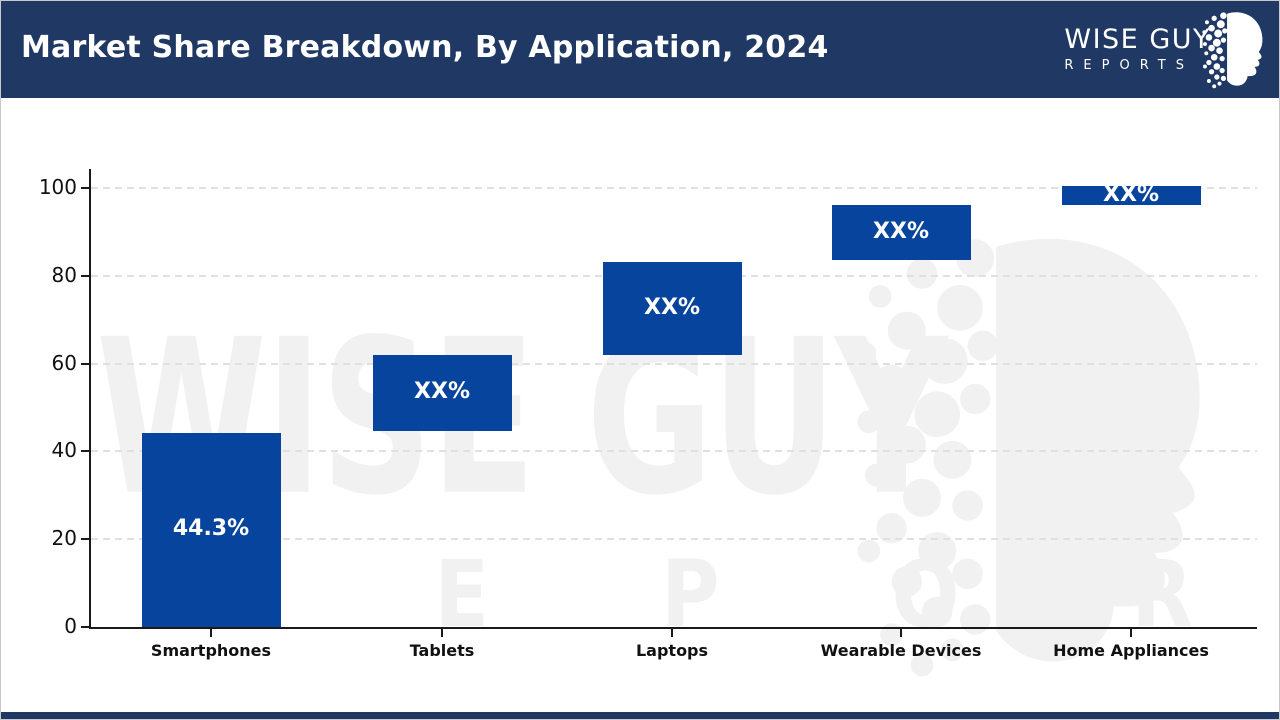  I want to click on y-tick-label: 40, so click(64, 450).